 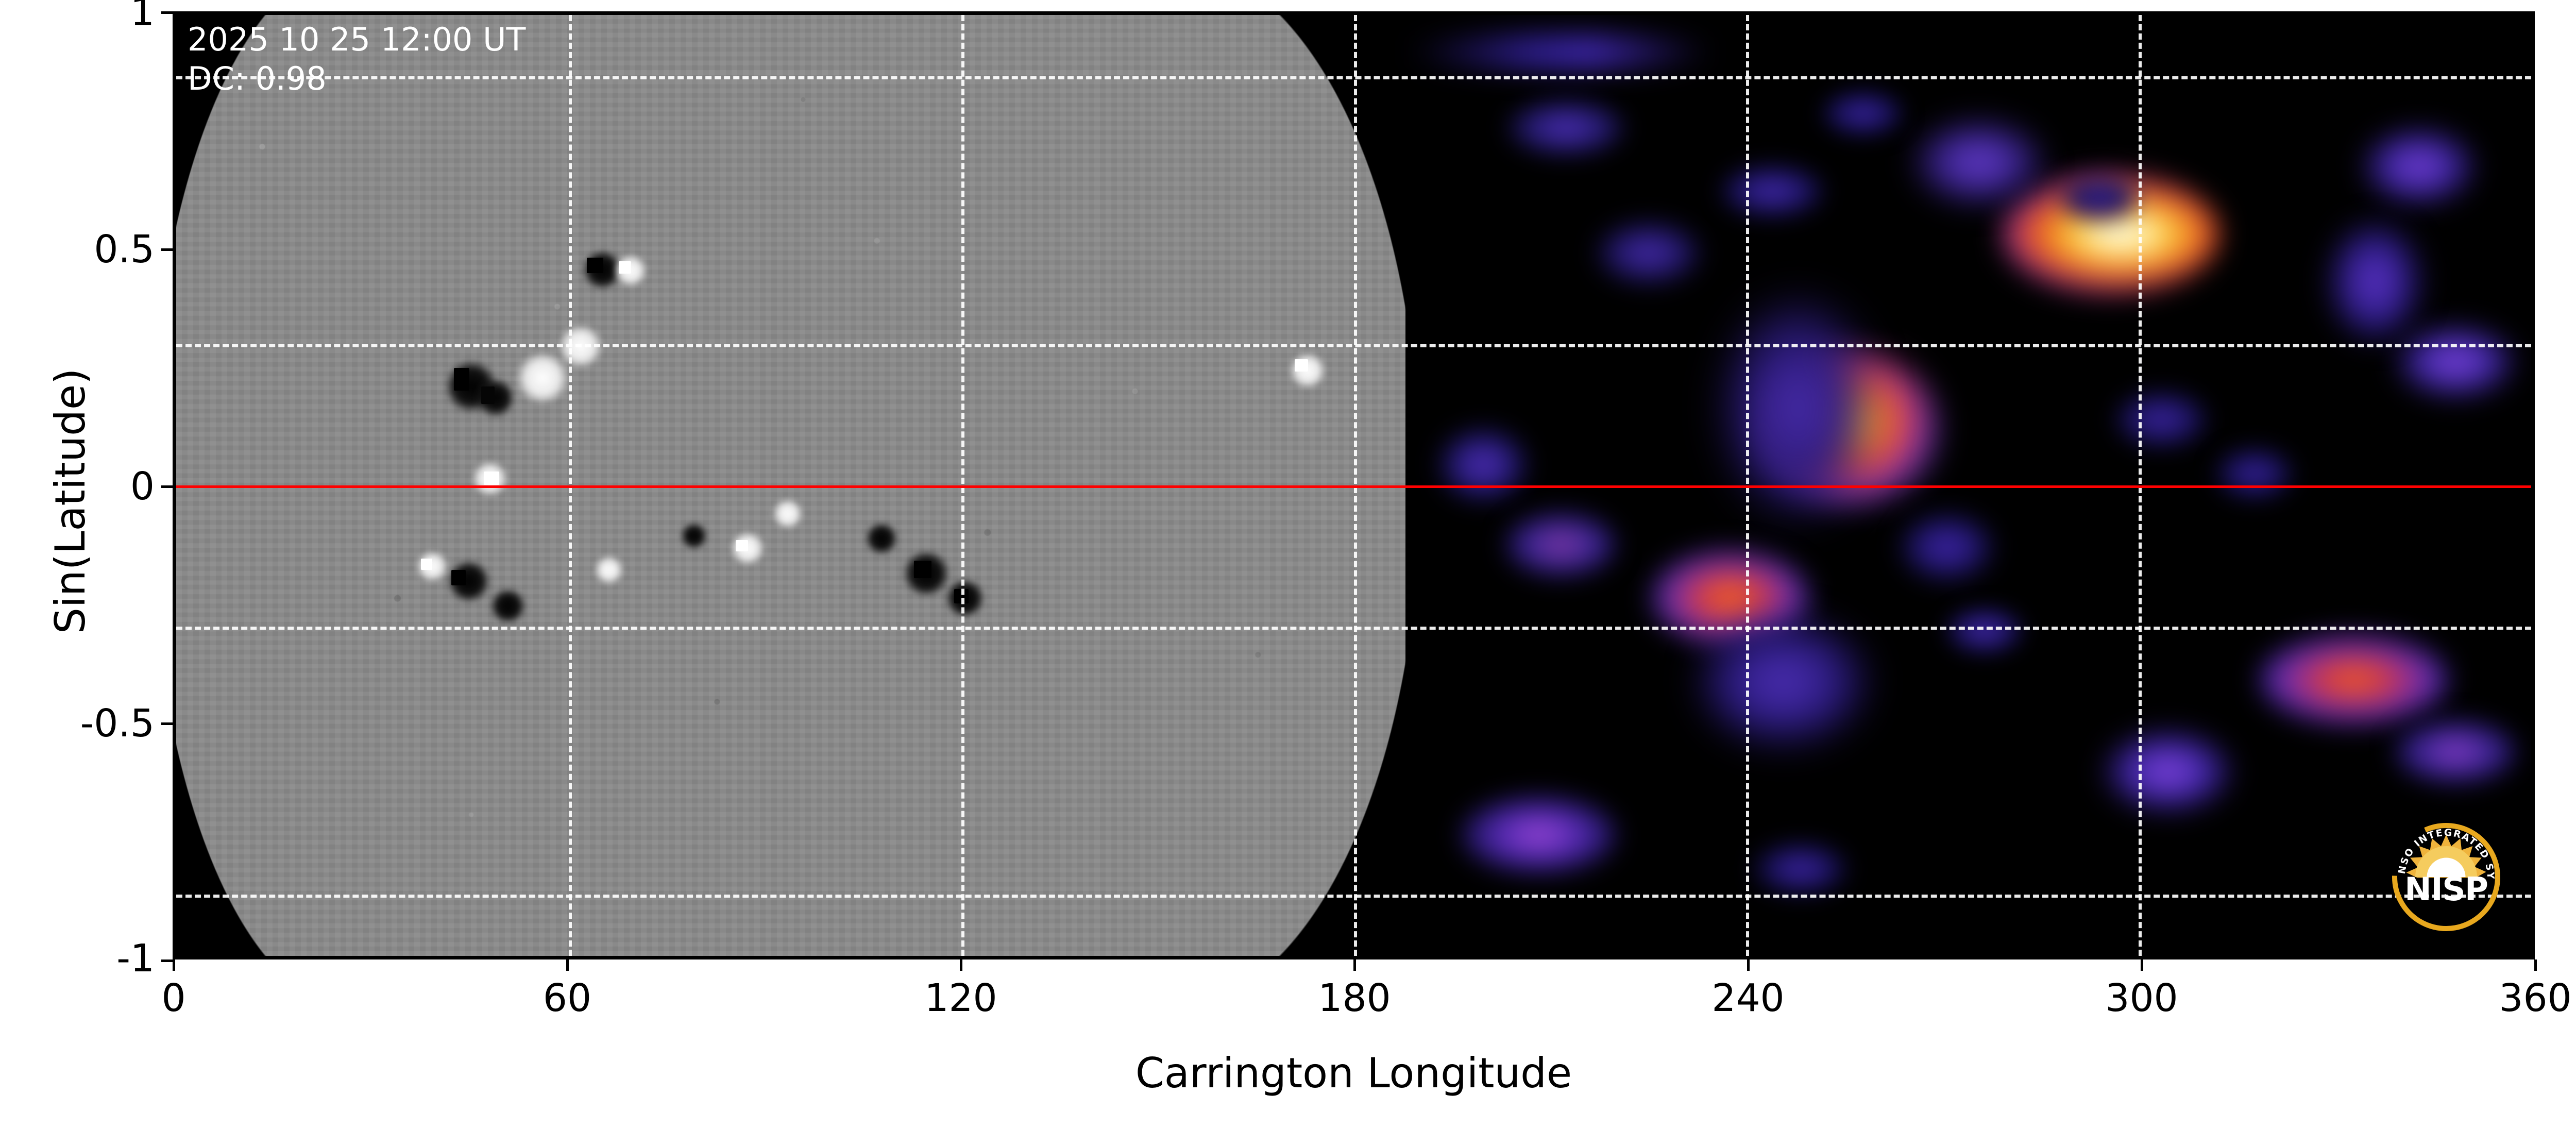 I want to click on x-tick-label: 0, so click(x=173, y=998).